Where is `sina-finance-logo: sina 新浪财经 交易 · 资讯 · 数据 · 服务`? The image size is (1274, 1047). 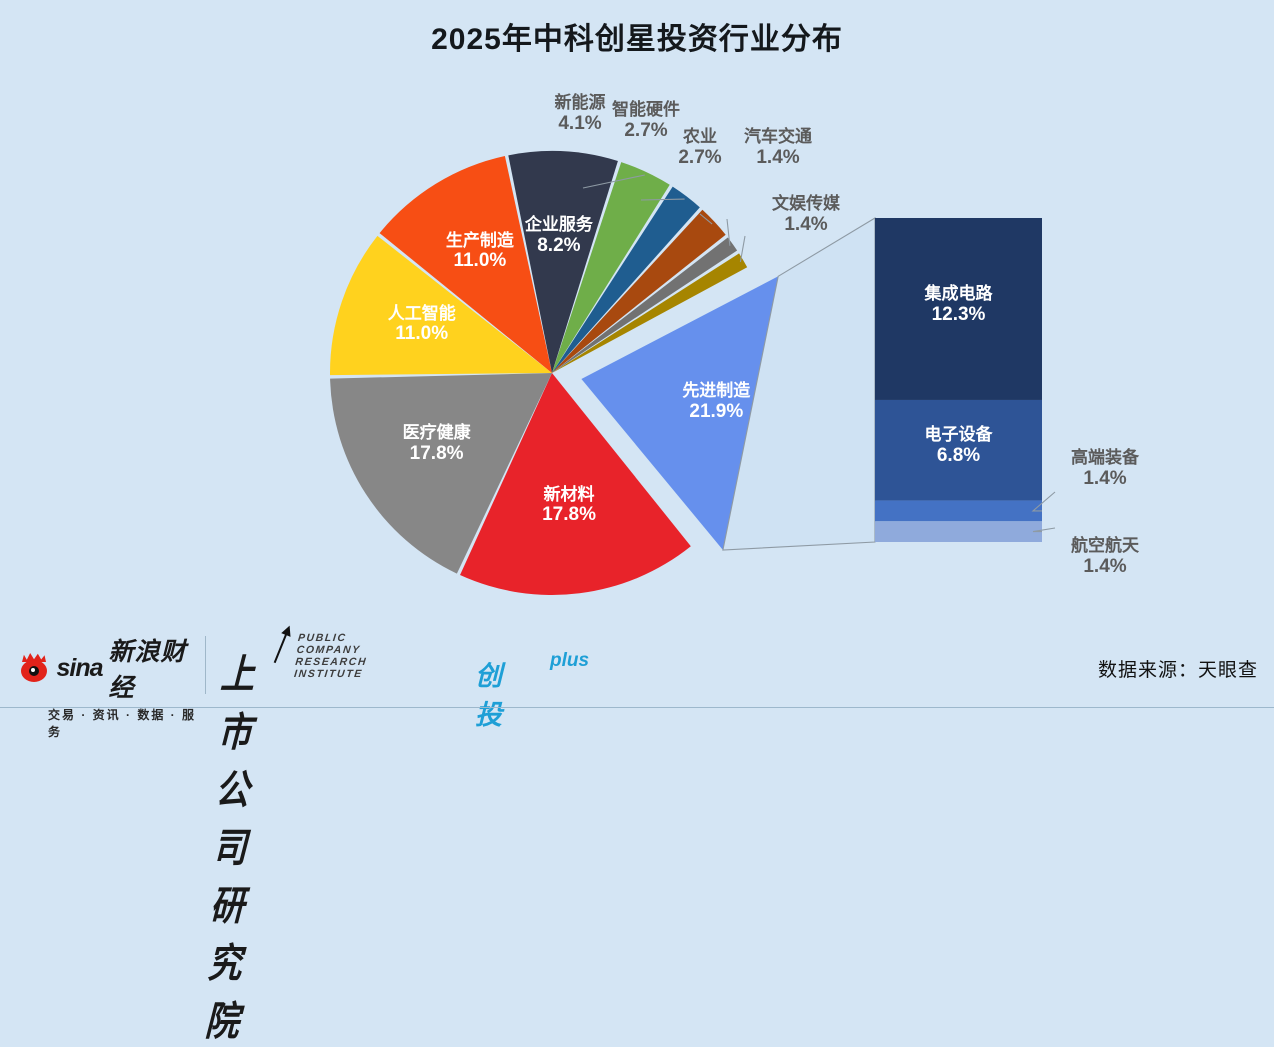
sina-finance-logo: sina 新浪财经 交易 · 资讯 · 数据 · 服务 is located at coordinates (113, 686).